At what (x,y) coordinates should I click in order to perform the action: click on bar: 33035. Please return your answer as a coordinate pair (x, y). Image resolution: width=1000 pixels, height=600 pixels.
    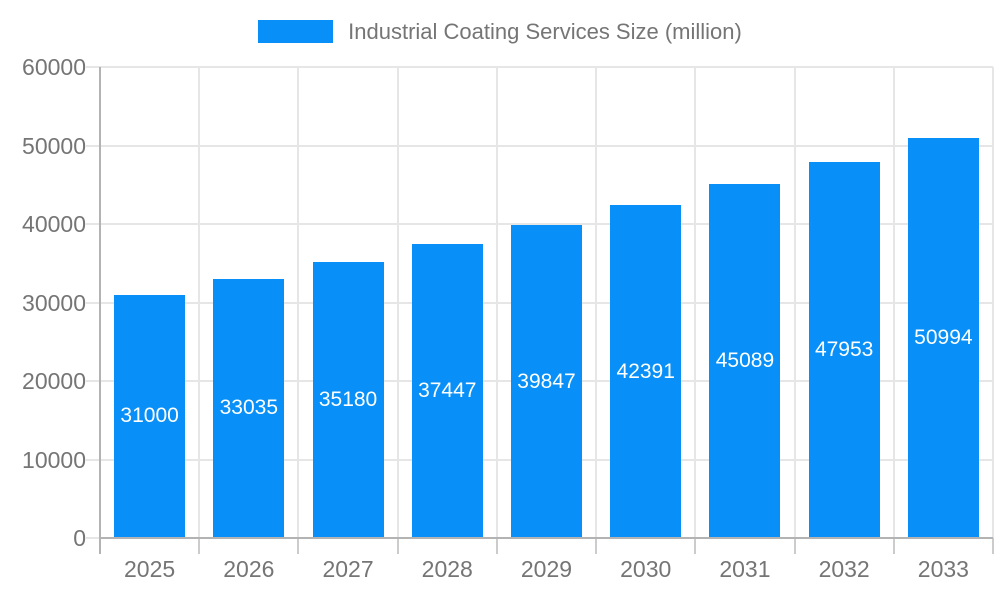
    Looking at the image, I should click on (249, 408).